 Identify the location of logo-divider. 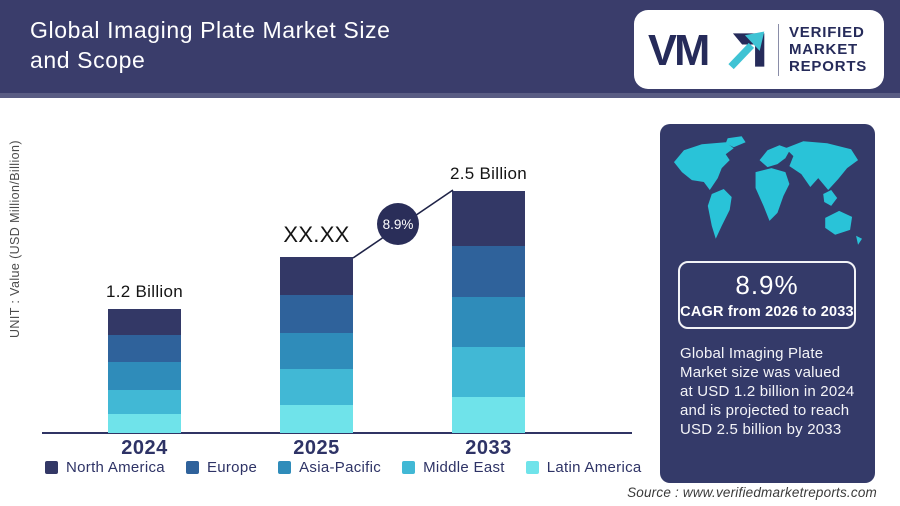
(778, 49).